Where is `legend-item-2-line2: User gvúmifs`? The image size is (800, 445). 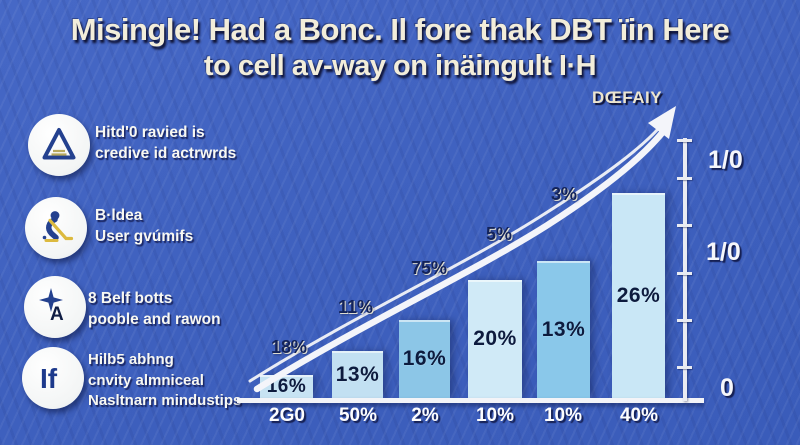 legend-item-2-line2: User gvúmifs is located at coordinates (144, 237).